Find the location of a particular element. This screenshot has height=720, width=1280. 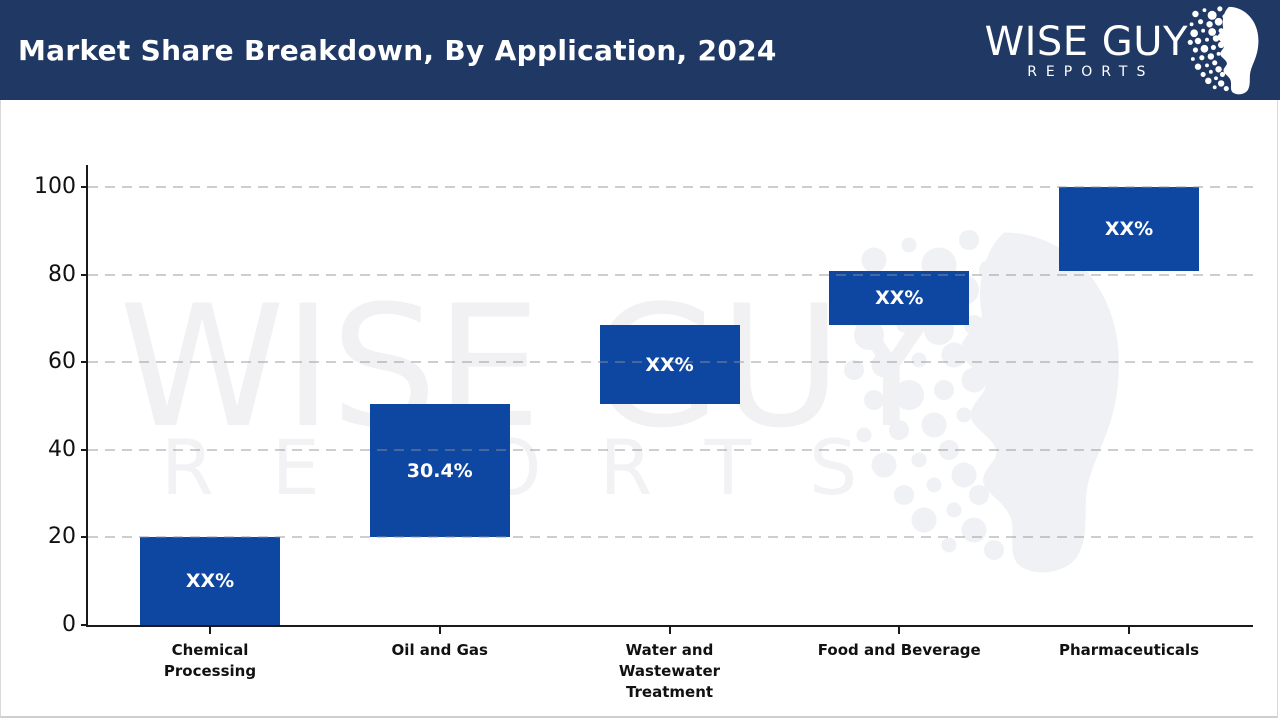

x-tick-label: Chemical Processing is located at coordinates (210, 660).